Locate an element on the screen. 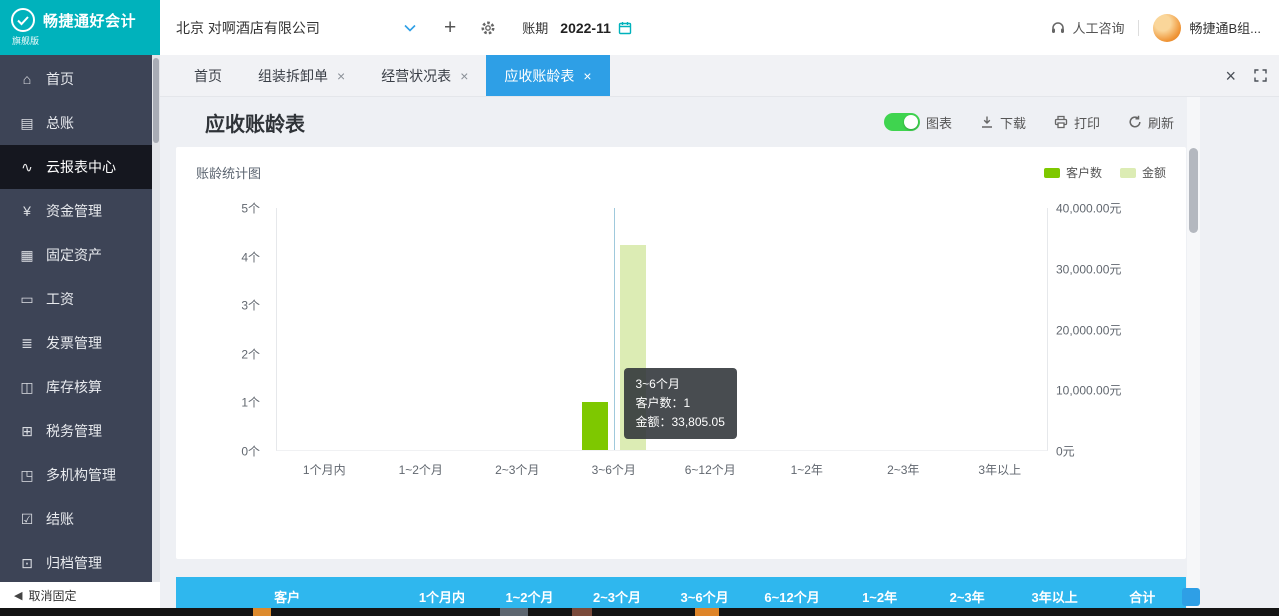 This screenshot has height=616, width=1279. refresh-button: 刷新 is located at coordinates (1151, 122).